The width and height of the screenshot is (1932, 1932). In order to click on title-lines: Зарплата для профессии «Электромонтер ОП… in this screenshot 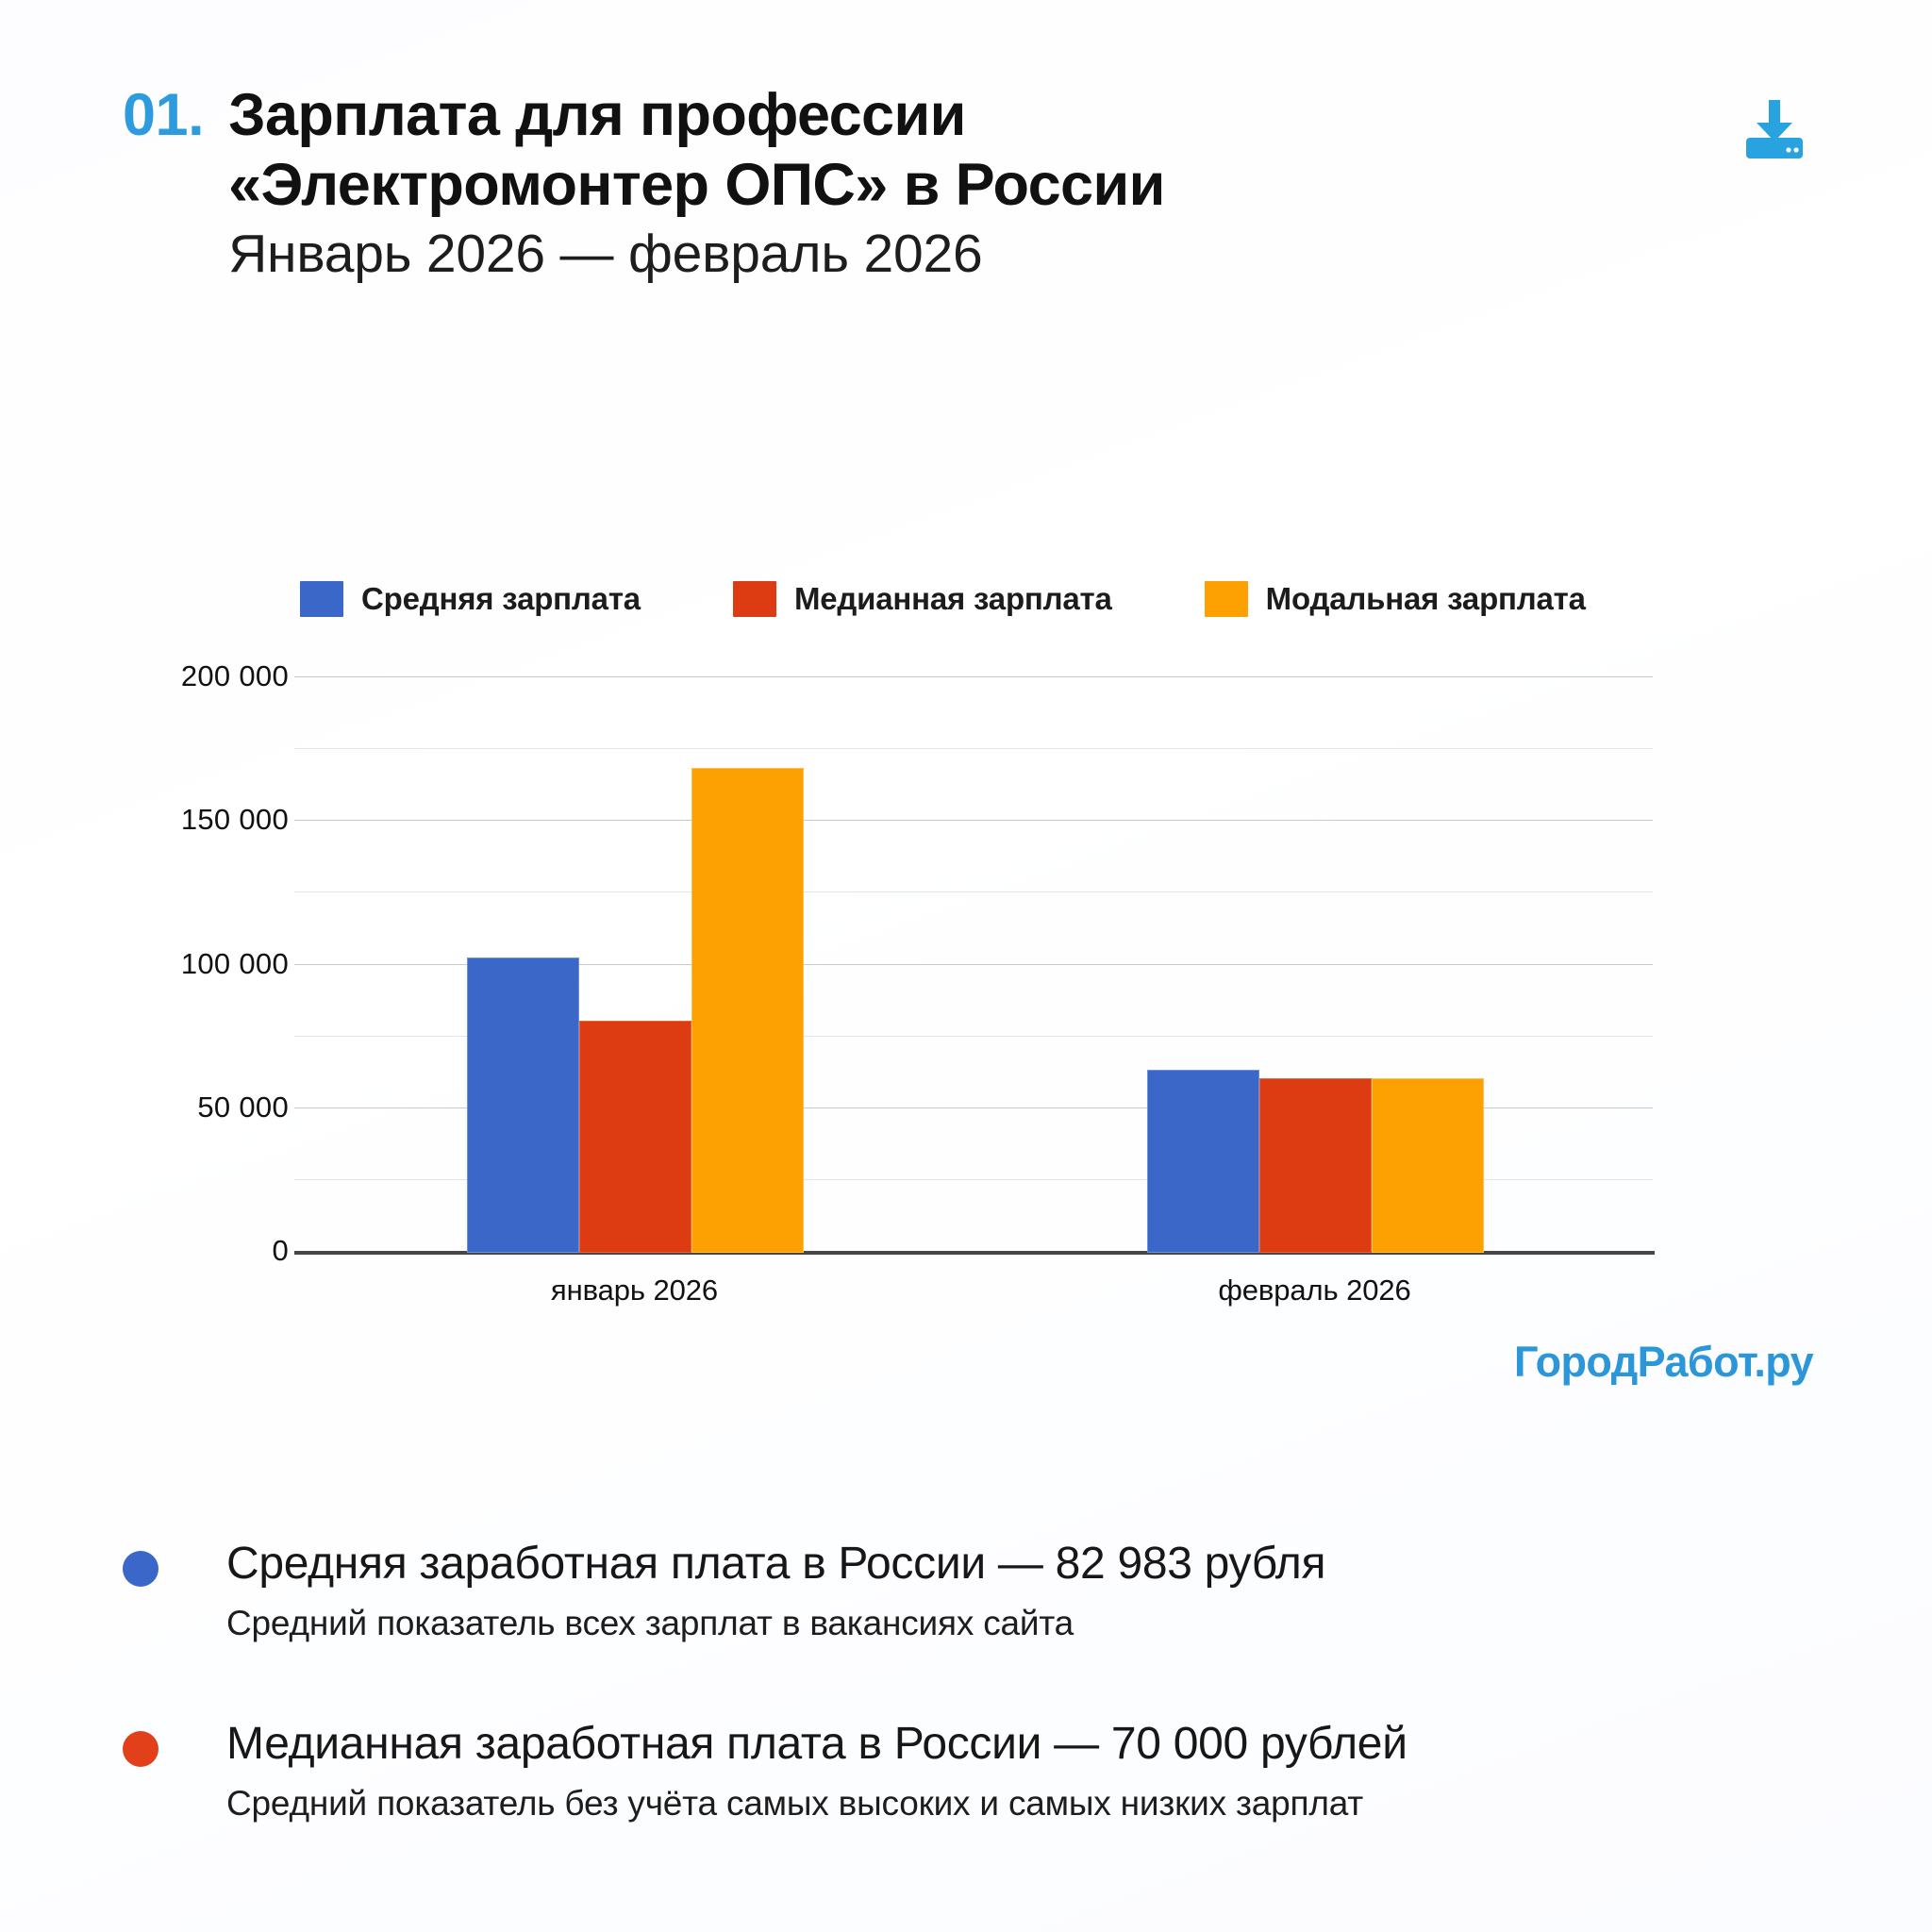, I will do `click(697, 185)`.